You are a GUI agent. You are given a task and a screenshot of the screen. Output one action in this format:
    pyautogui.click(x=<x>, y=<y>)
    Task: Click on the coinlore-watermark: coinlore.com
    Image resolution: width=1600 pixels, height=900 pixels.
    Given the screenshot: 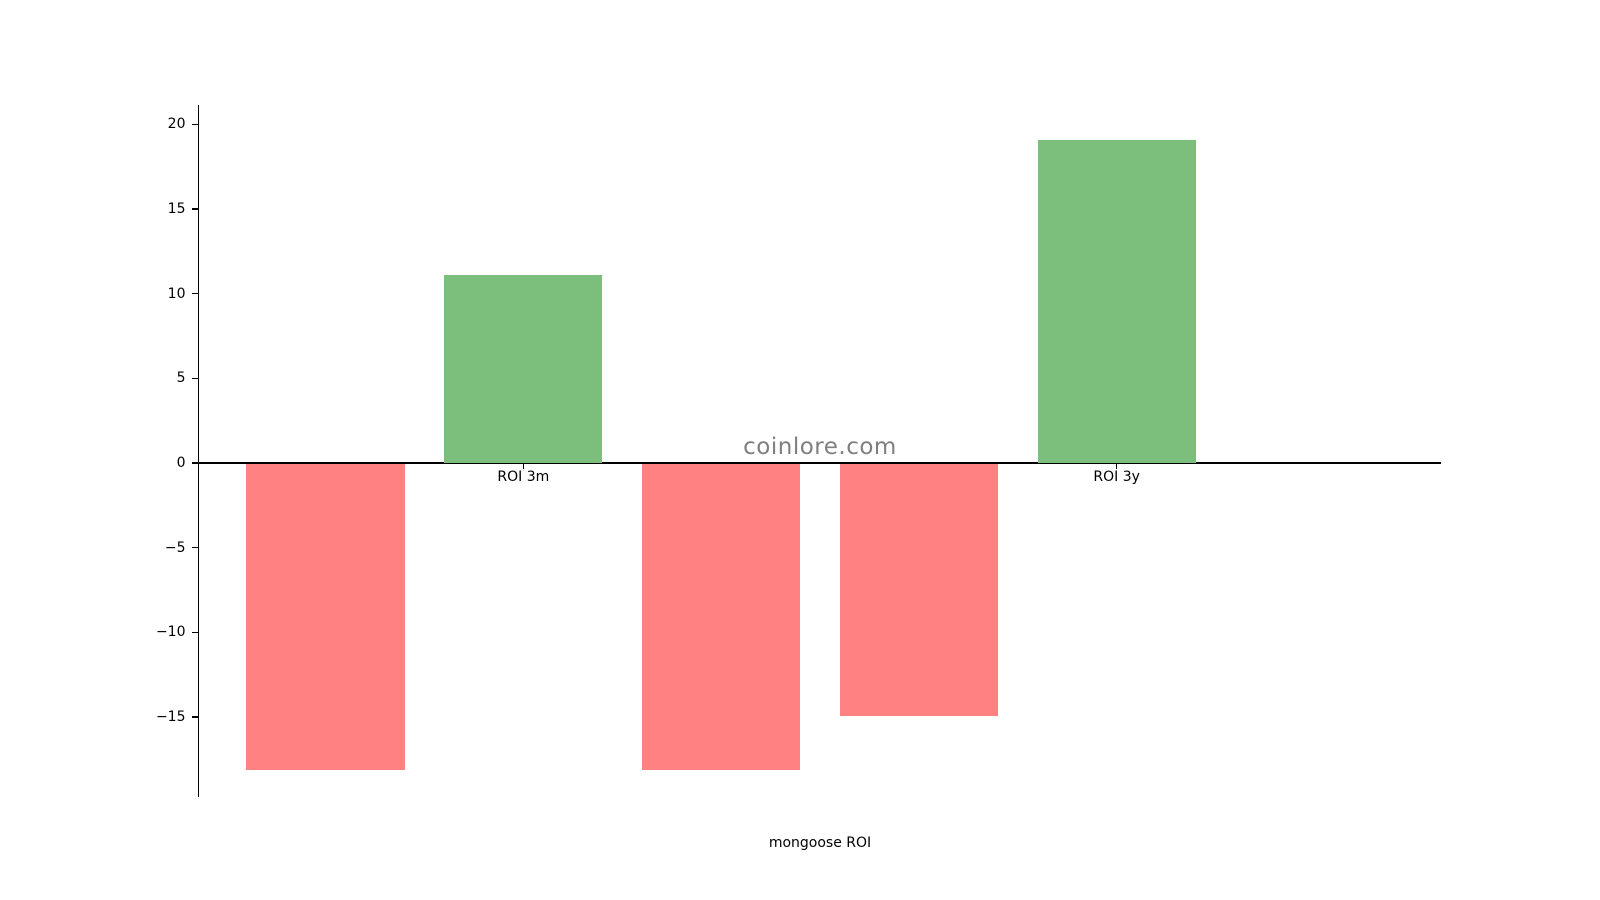 What is the action you would take?
    pyautogui.click(x=820, y=447)
    